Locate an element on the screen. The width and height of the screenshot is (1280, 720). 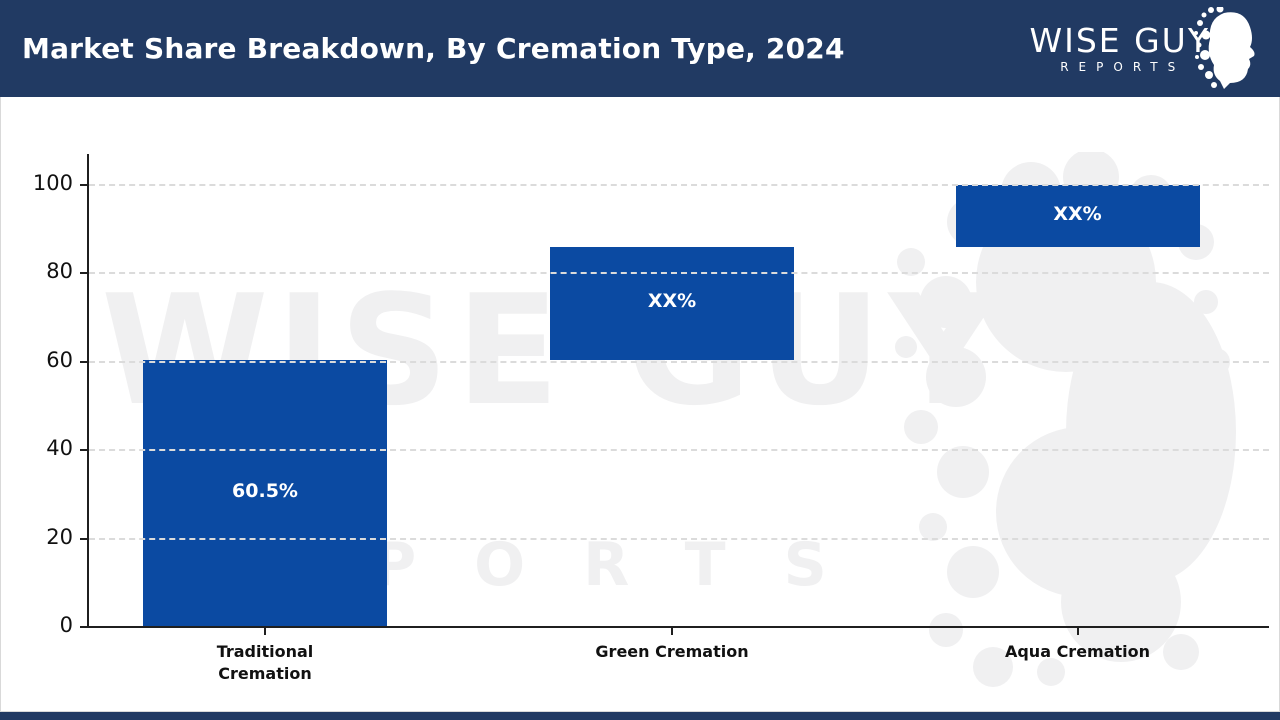
x-axis-category-label: Aqua Cremation is located at coordinates (1077, 651).